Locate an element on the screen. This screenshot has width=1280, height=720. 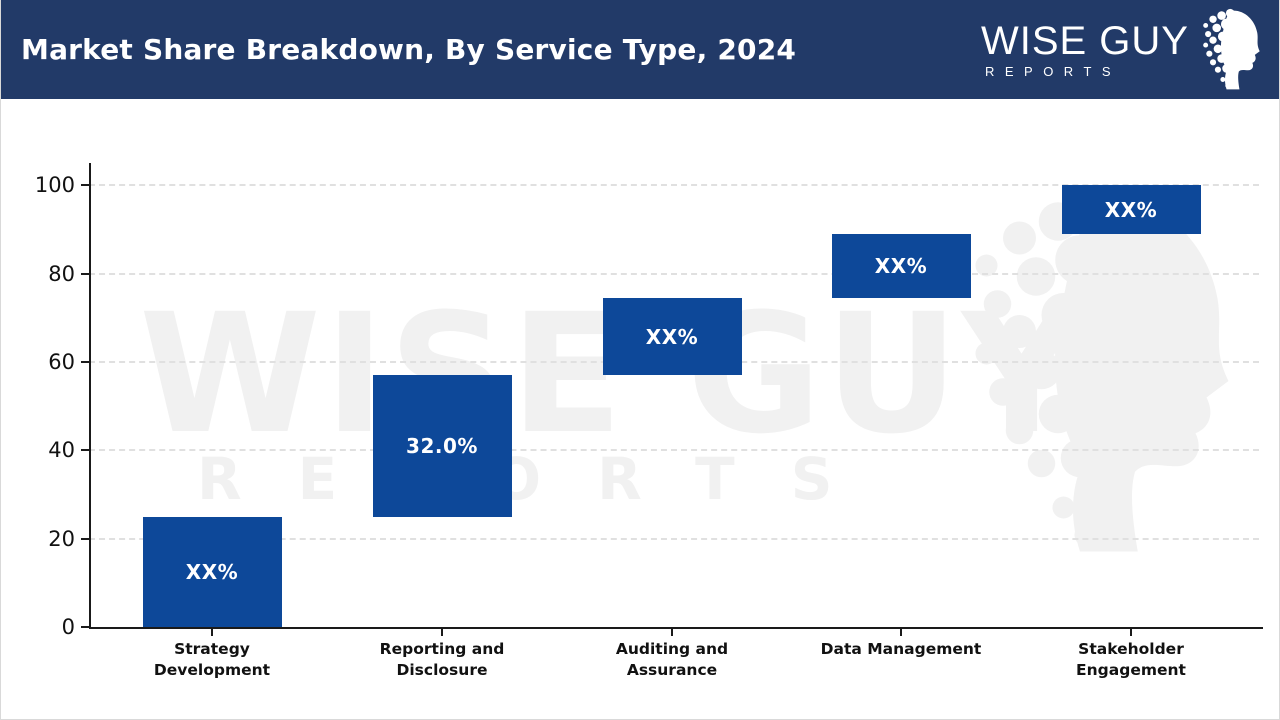
x-axis-category-label: Reporting and Disclosure is located at coordinates (442, 659).